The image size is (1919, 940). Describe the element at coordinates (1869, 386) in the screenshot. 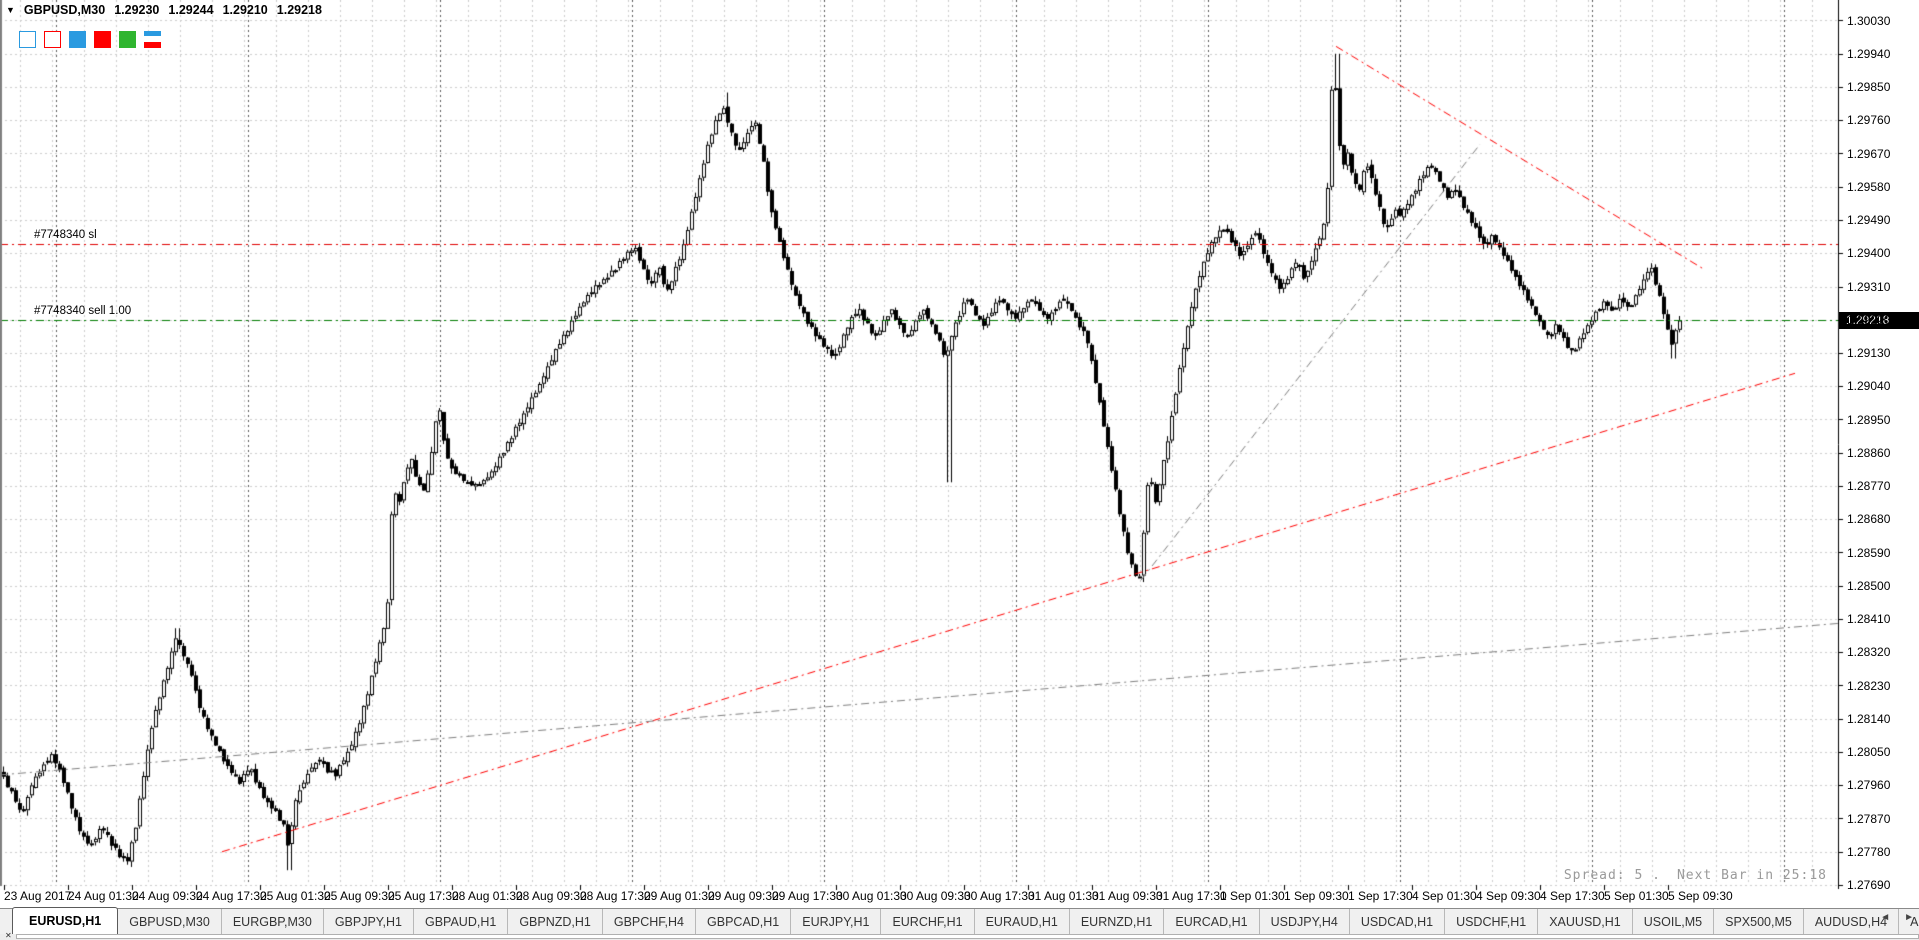

I see `price-tick-label: 1.29040` at that location.